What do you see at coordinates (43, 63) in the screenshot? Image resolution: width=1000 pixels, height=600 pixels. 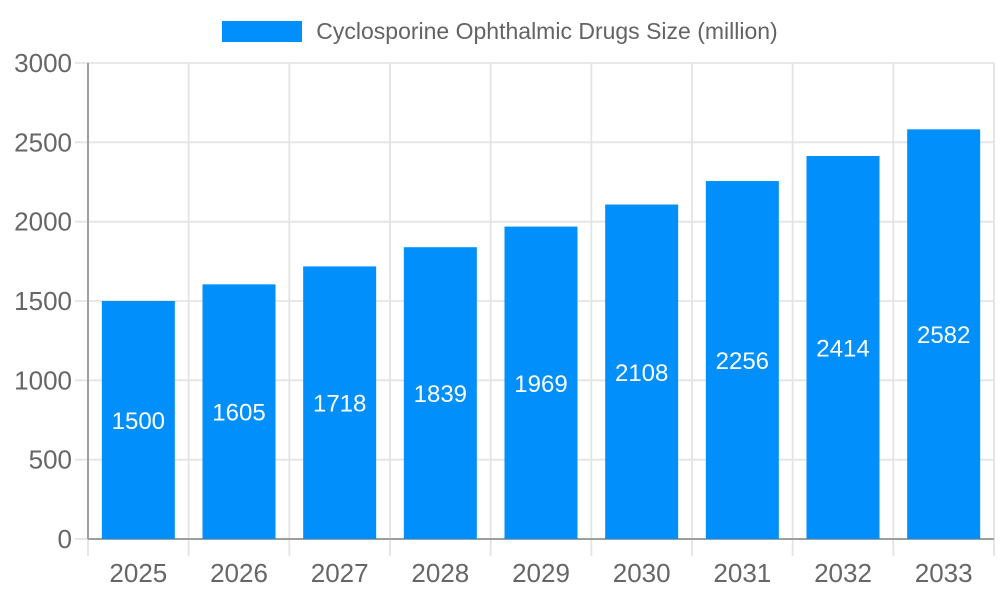 I see `y-tick-label: 3000` at bounding box center [43, 63].